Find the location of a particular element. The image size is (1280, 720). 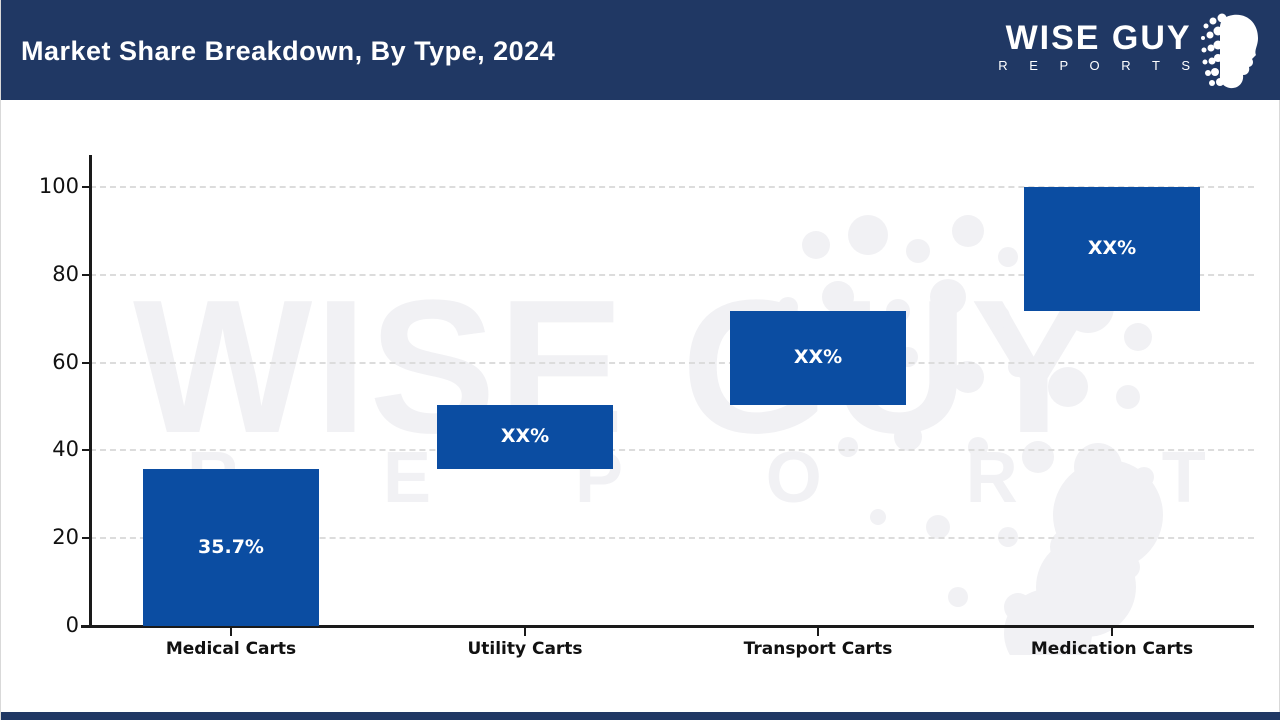

bar-utility-carts is located at coordinates (525, 437).